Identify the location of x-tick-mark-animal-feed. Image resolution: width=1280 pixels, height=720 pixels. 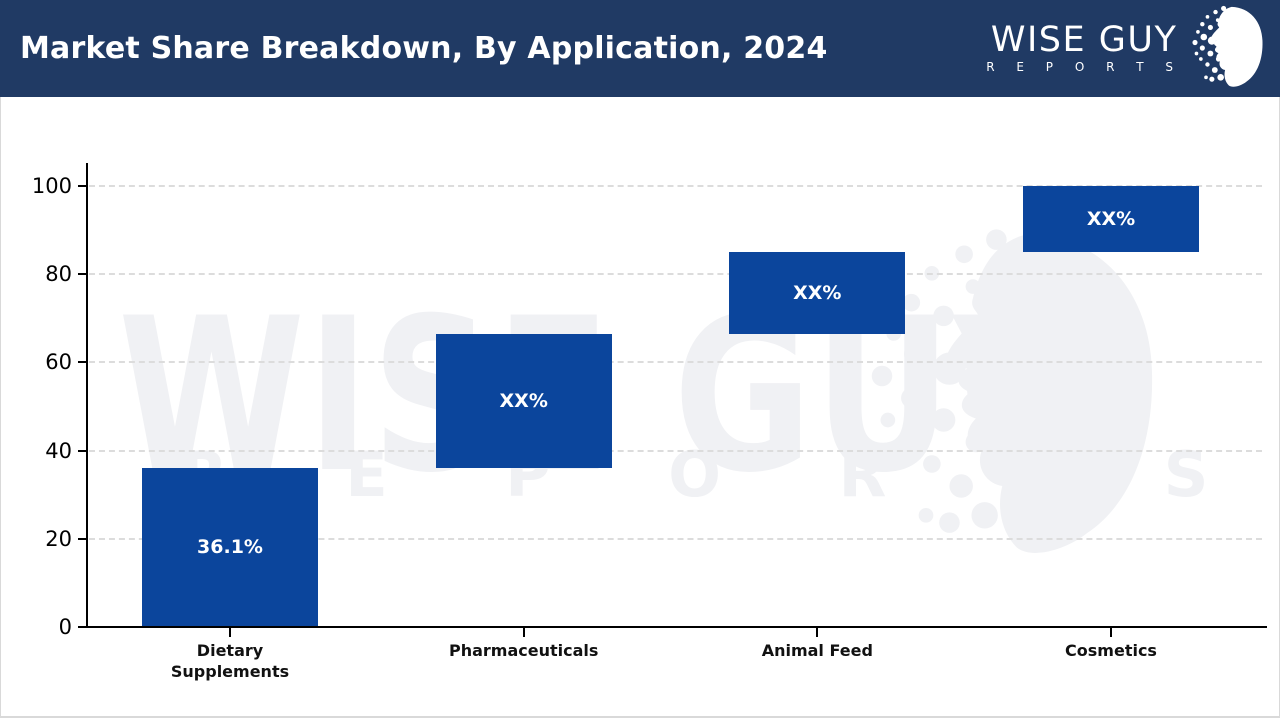
(817, 632).